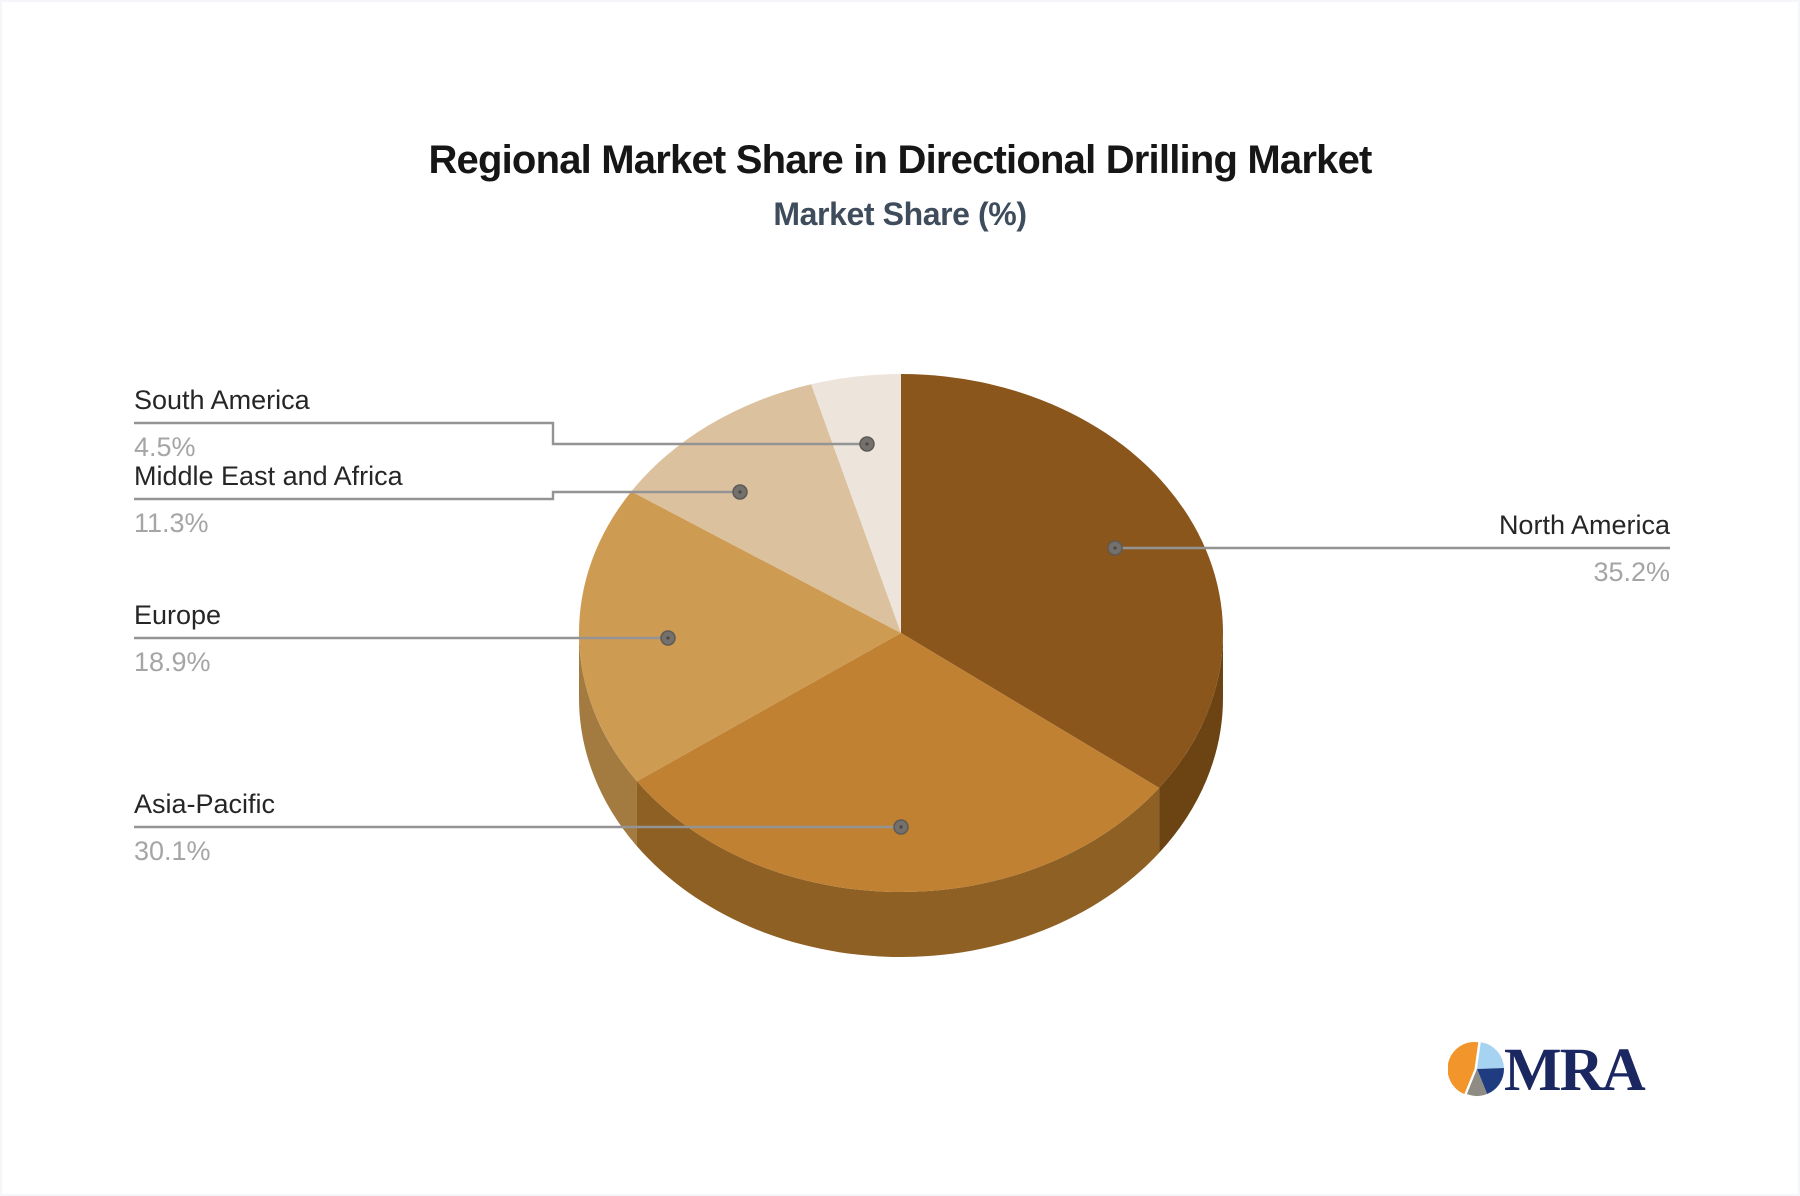 The height and width of the screenshot is (1196, 1800). What do you see at coordinates (1584, 525) in the screenshot?
I see `slice-label-north-america: North America` at bounding box center [1584, 525].